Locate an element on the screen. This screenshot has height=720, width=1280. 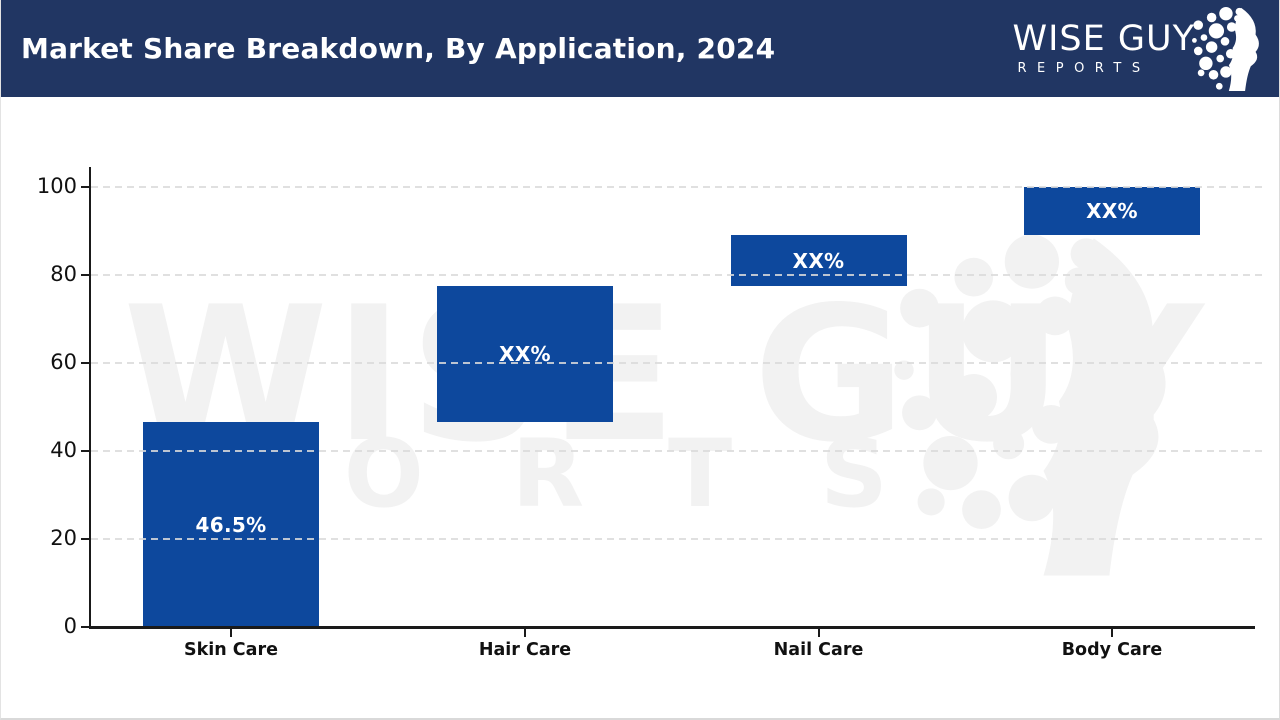
brand-logo: WISE GUY REPORTS is located at coordinates (1138, 49).